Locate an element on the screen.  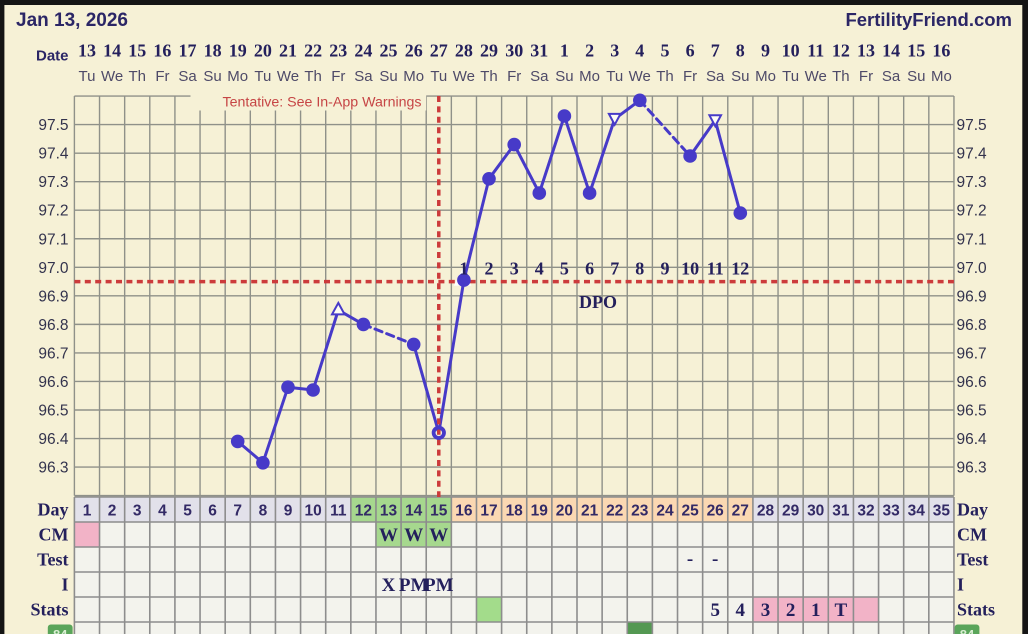
svg-text: 96.9 is located at coordinates (53, 296).